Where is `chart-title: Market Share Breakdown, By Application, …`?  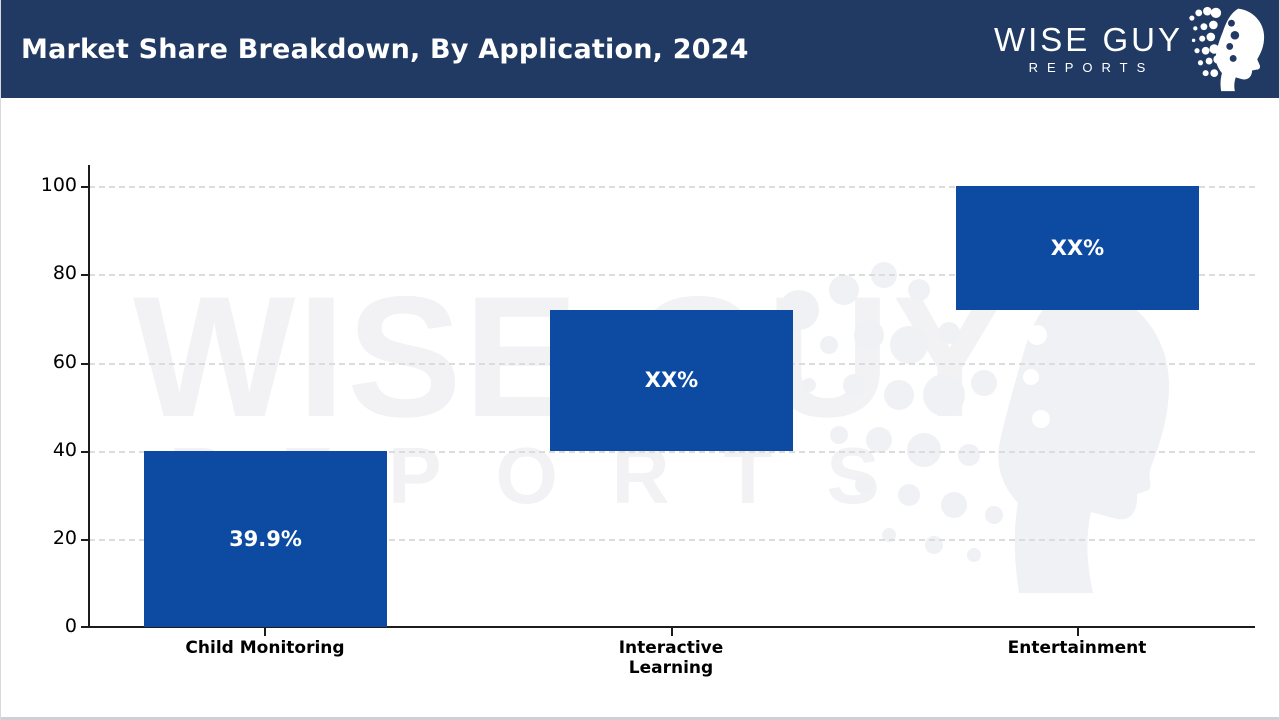 chart-title: Market Share Breakdown, By Application, … is located at coordinates (385, 49).